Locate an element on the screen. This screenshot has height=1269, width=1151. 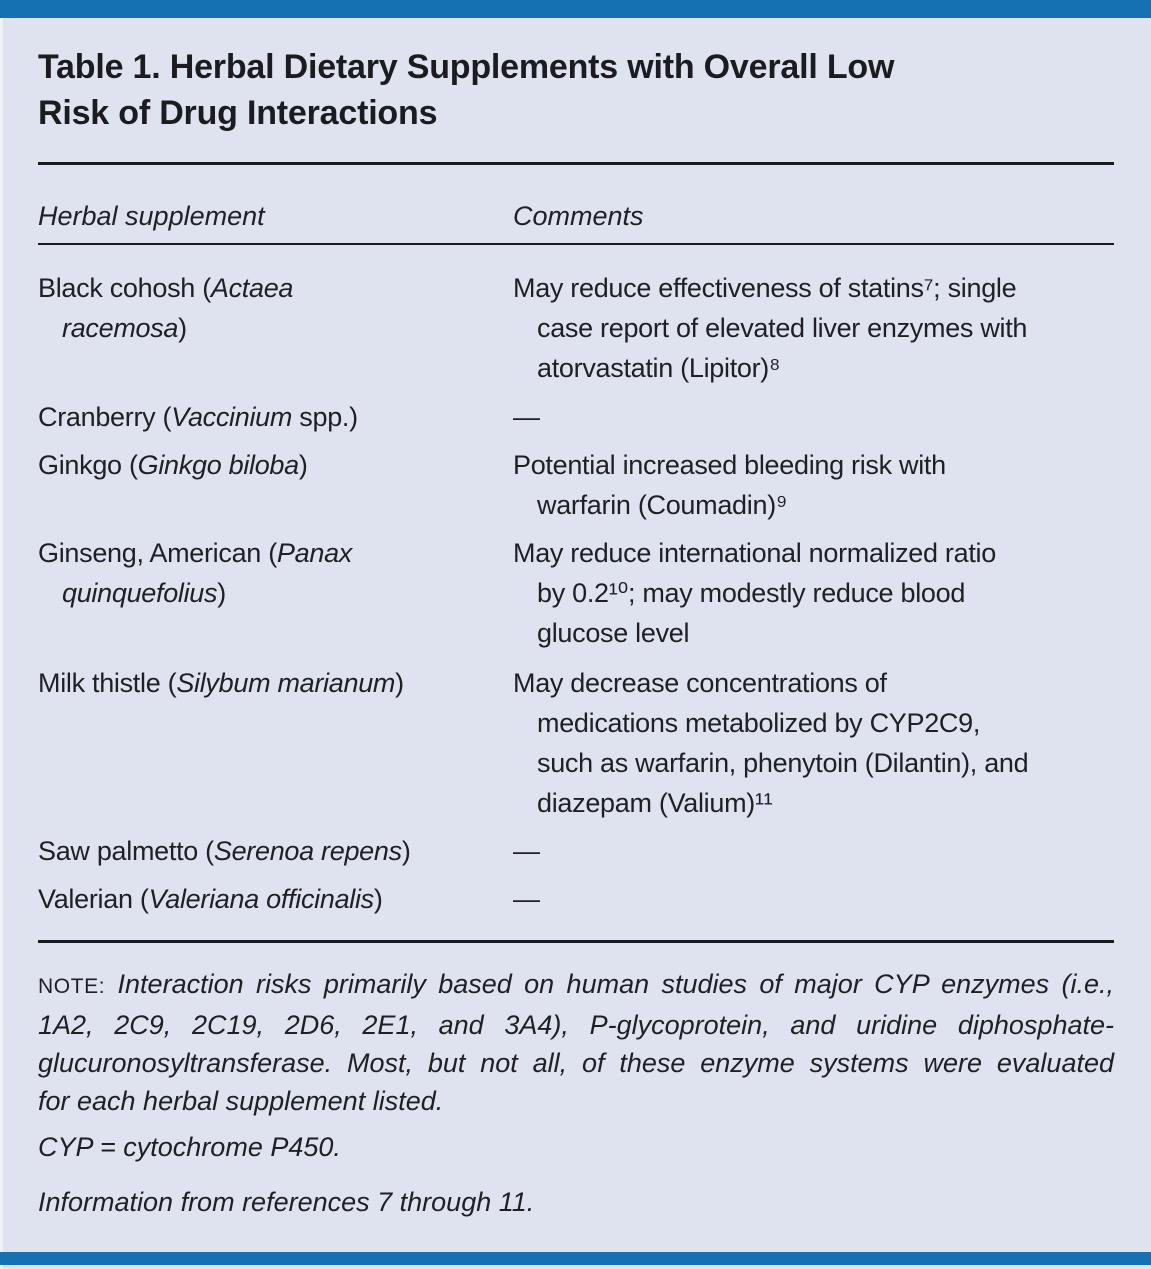
text-segment: spp.) is located at coordinates (325, 417).